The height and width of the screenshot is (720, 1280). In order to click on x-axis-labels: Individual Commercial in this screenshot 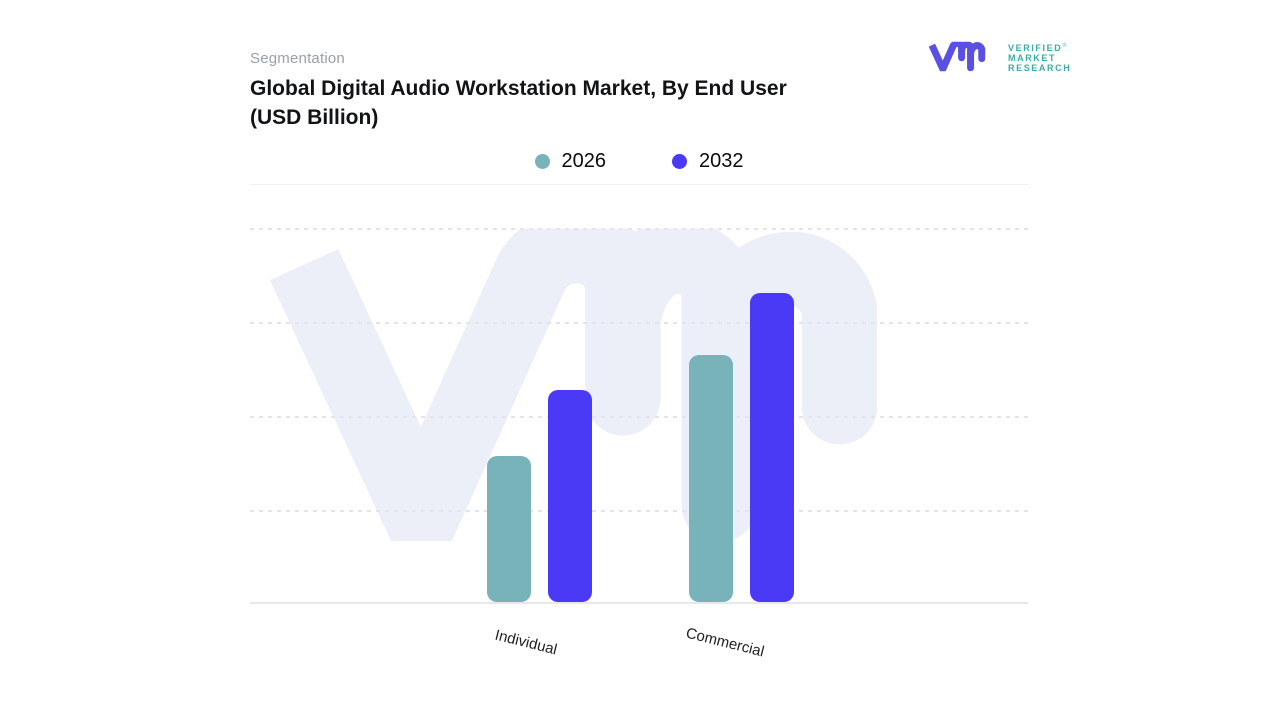, I will do `click(639, 639)`.